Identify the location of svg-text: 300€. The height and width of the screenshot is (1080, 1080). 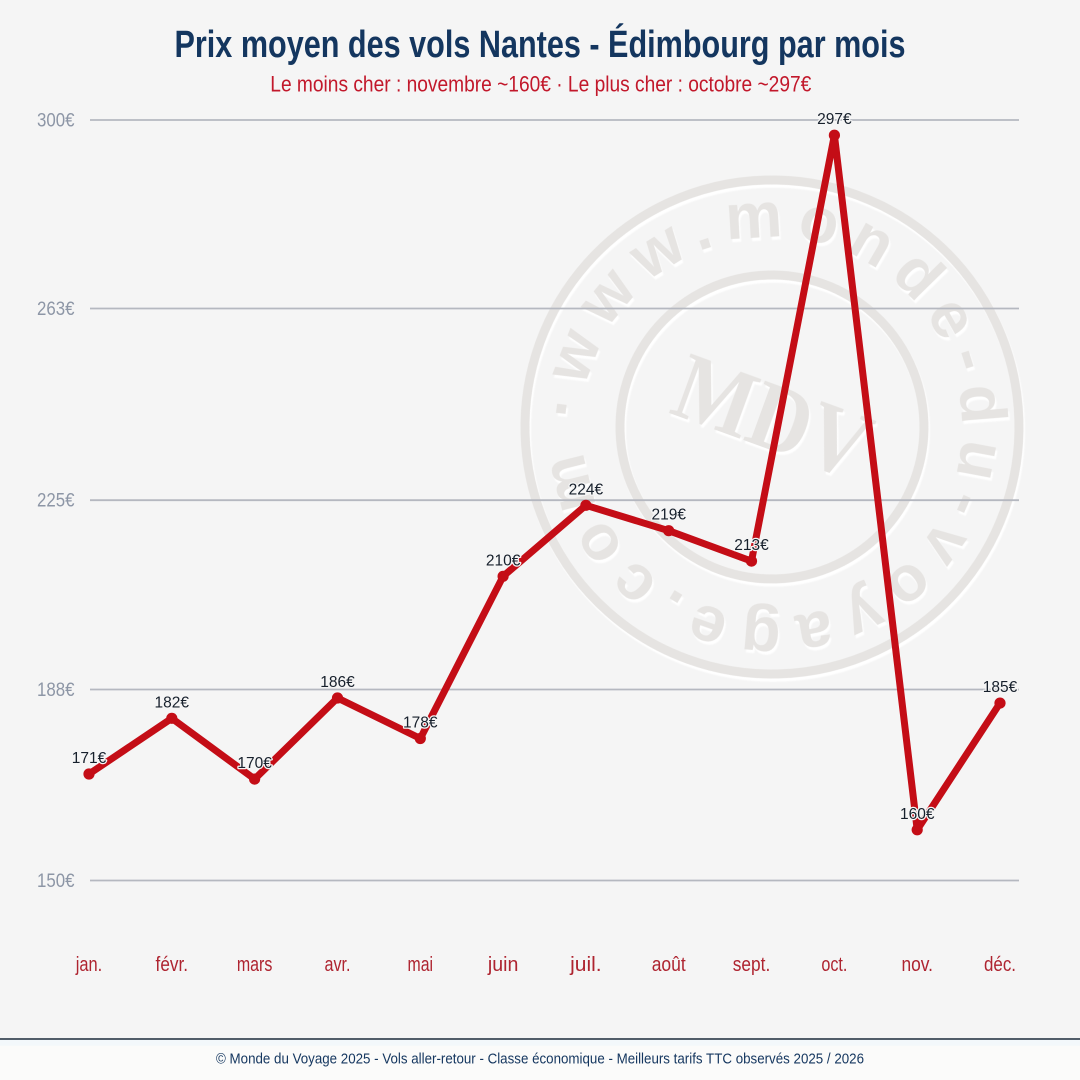
(56, 120).